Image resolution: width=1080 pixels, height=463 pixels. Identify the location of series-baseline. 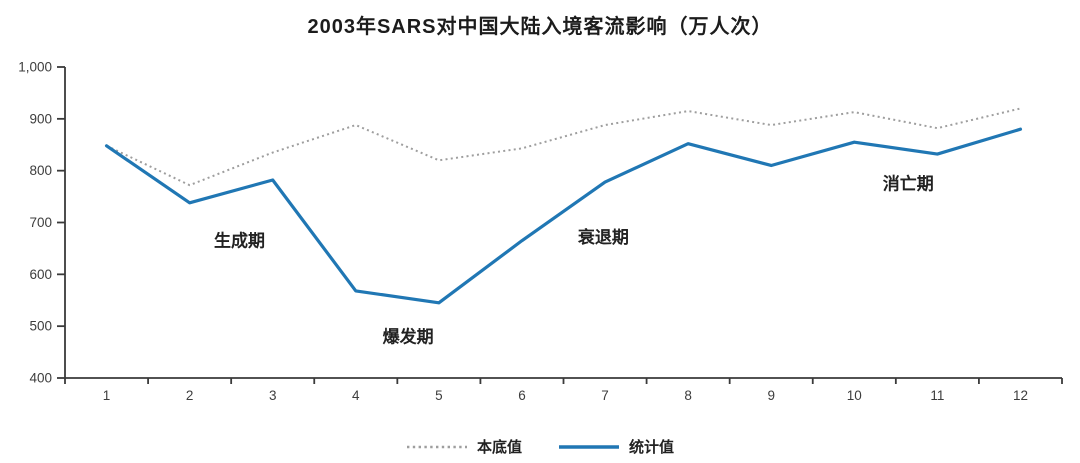
(563, 147).